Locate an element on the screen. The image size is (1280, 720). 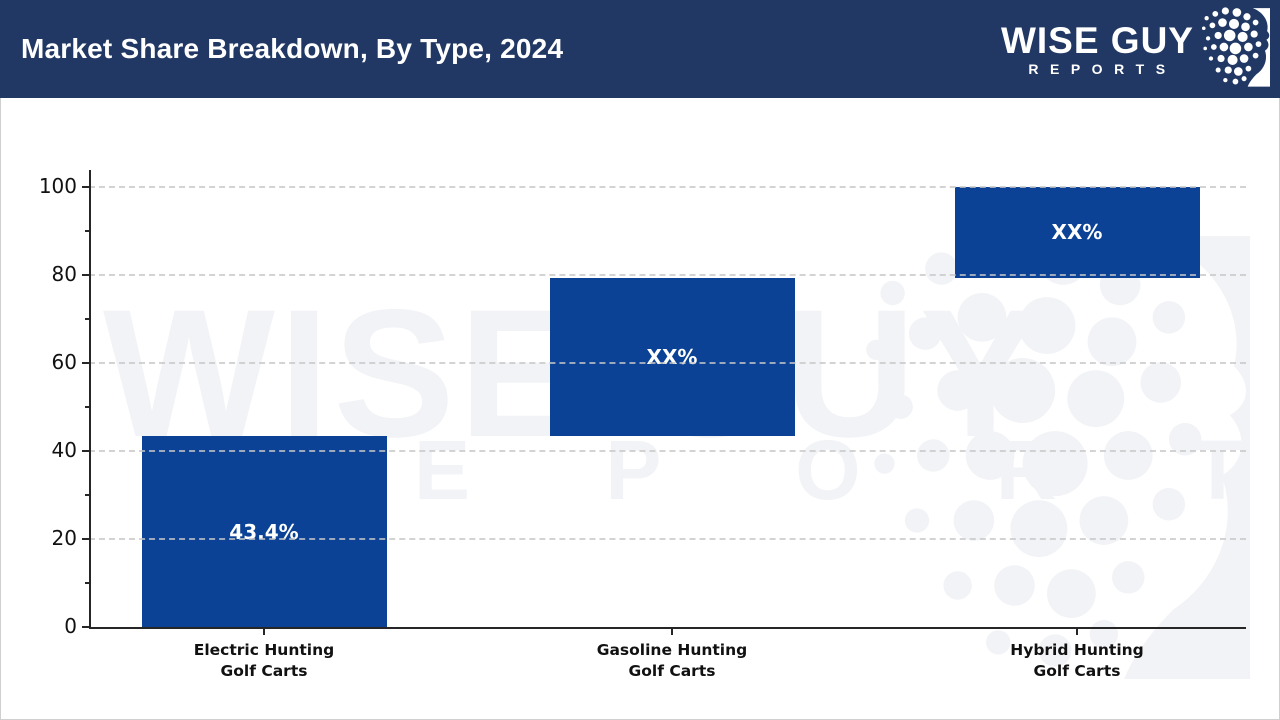
x-category-label: Electric Hunting Golf Carts is located at coordinates (264, 660).